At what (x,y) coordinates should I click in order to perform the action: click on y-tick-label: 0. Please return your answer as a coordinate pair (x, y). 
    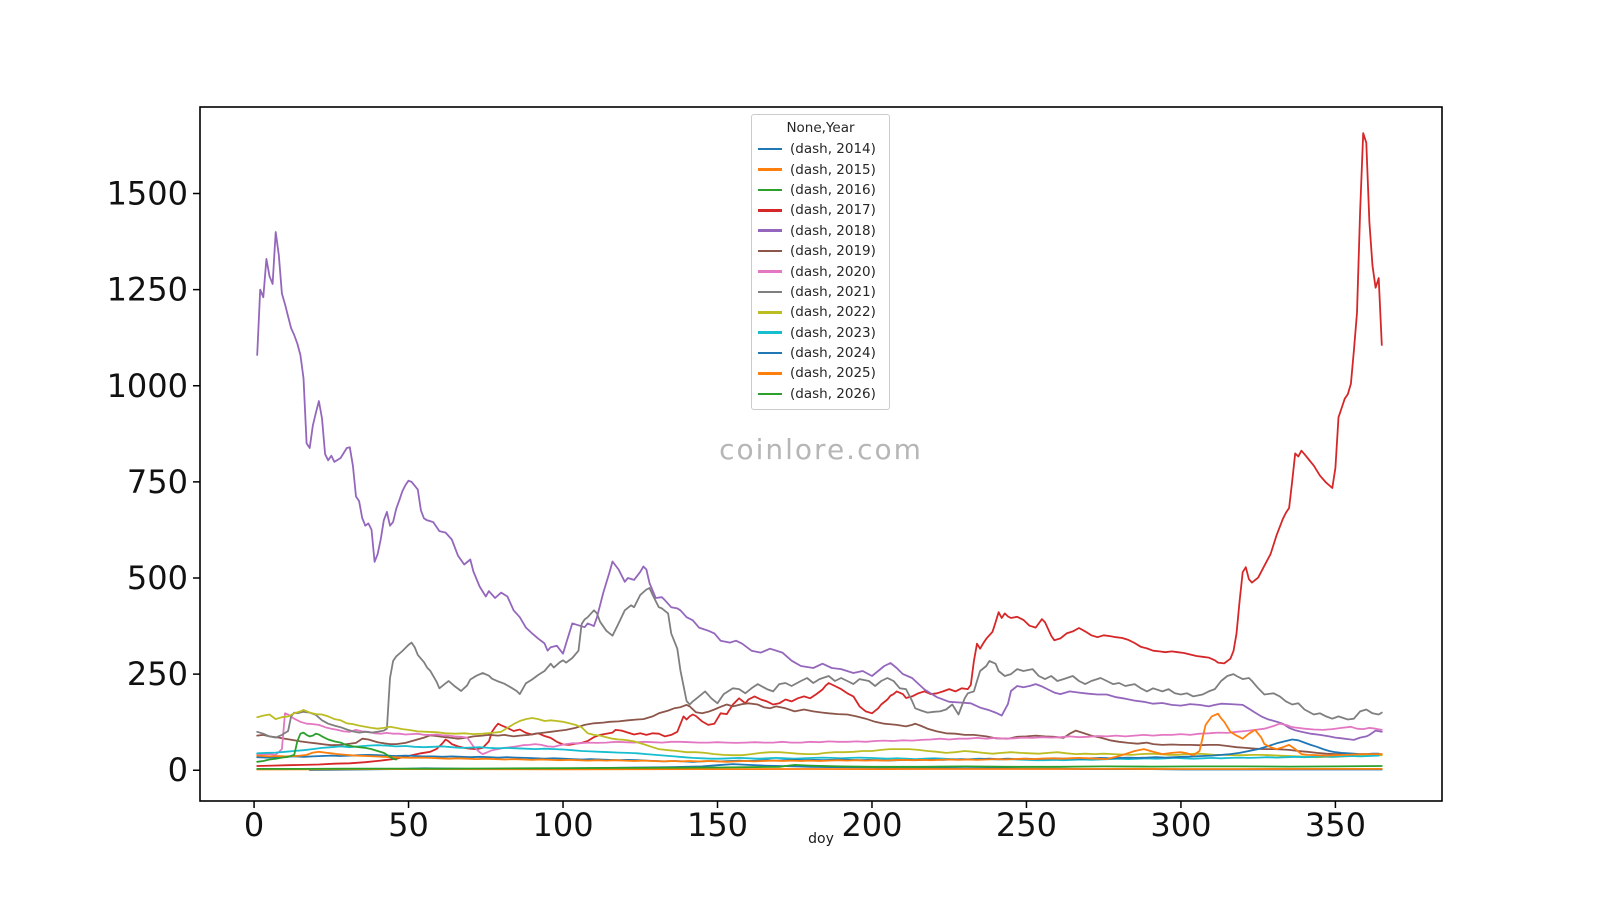
    Looking at the image, I should click on (178, 770).